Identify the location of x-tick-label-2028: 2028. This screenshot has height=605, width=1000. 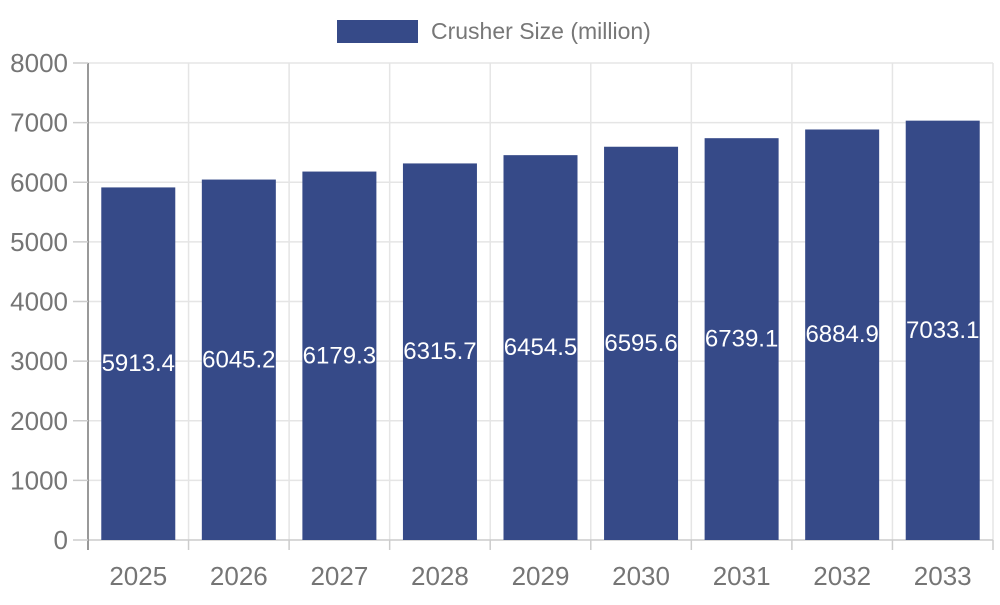
(440, 576).